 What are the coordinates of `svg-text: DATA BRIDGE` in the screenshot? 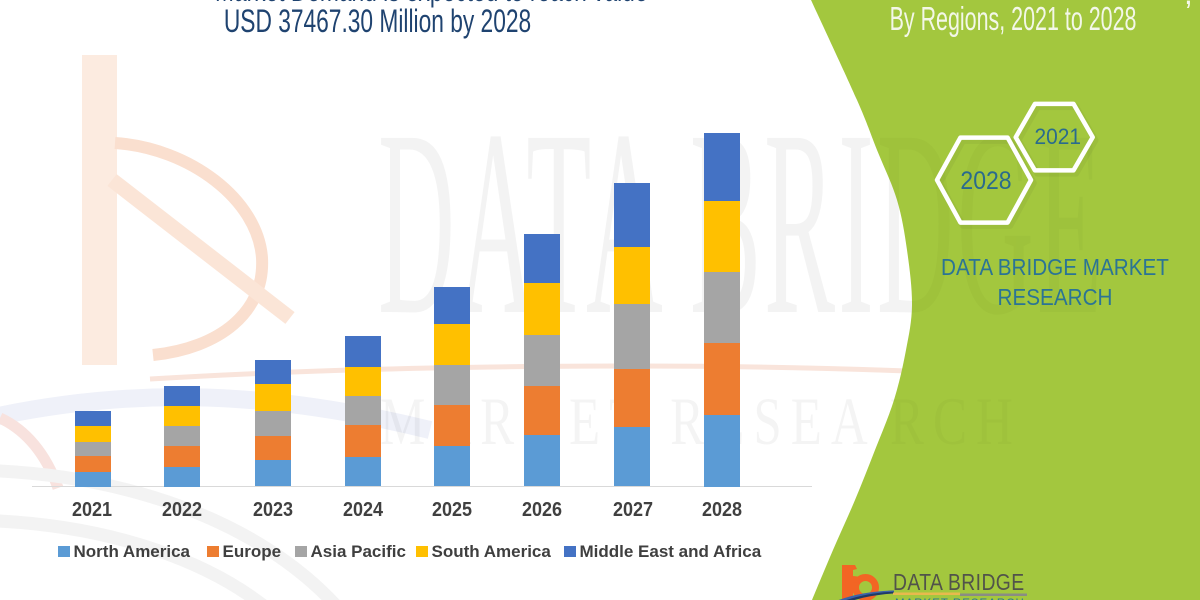 It's located at (959, 583).